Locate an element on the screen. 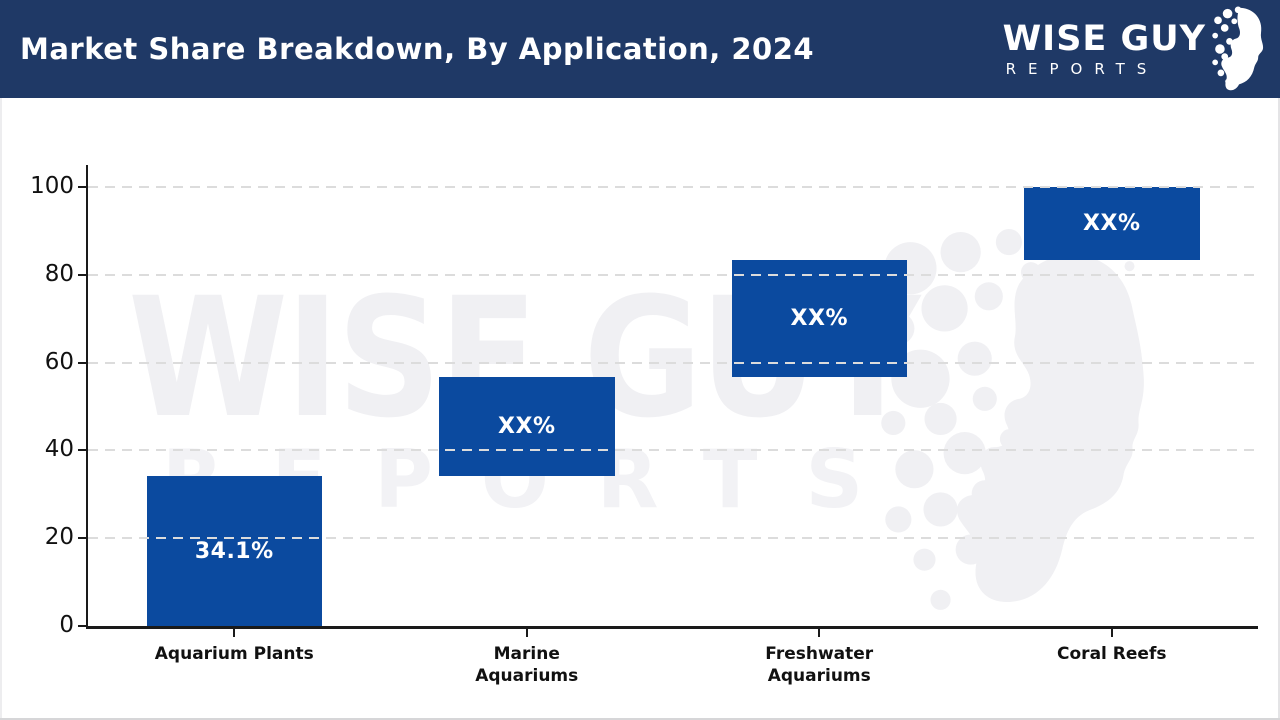  brand-name: WISE GUY is located at coordinates (1104, 38).